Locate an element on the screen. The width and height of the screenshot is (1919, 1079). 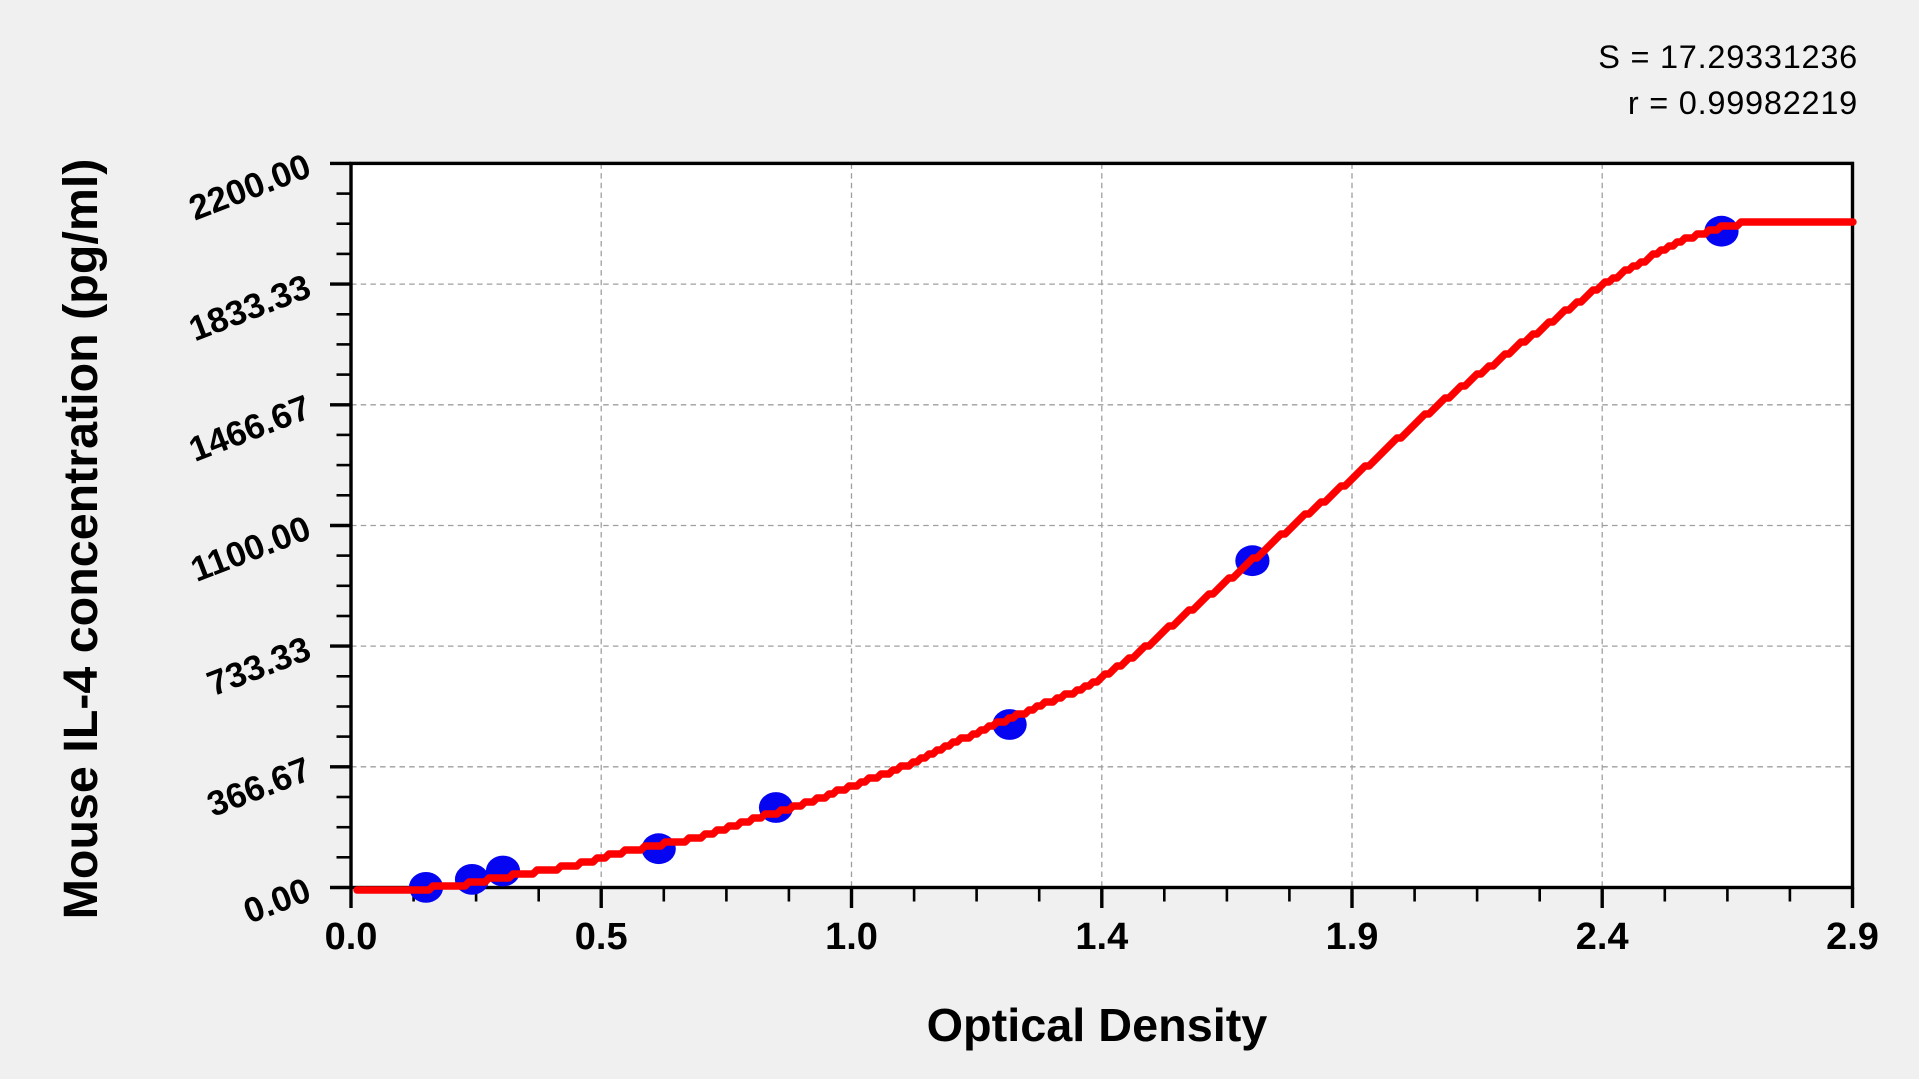
svg-text: 2.4 is located at coordinates (1602, 937).